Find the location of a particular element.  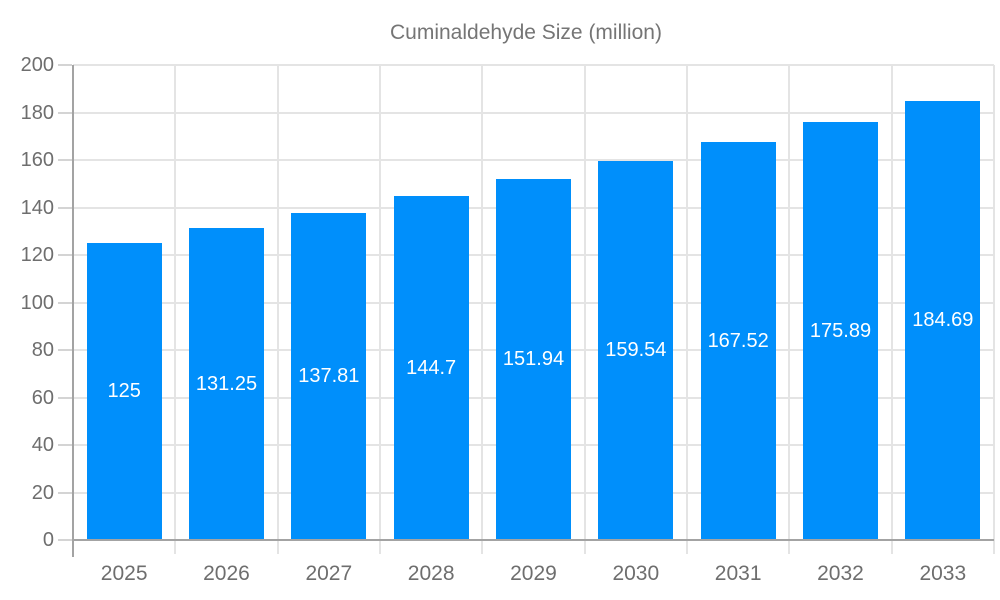

x-axis-label-2027: 2027 is located at coordinates (329, 573).